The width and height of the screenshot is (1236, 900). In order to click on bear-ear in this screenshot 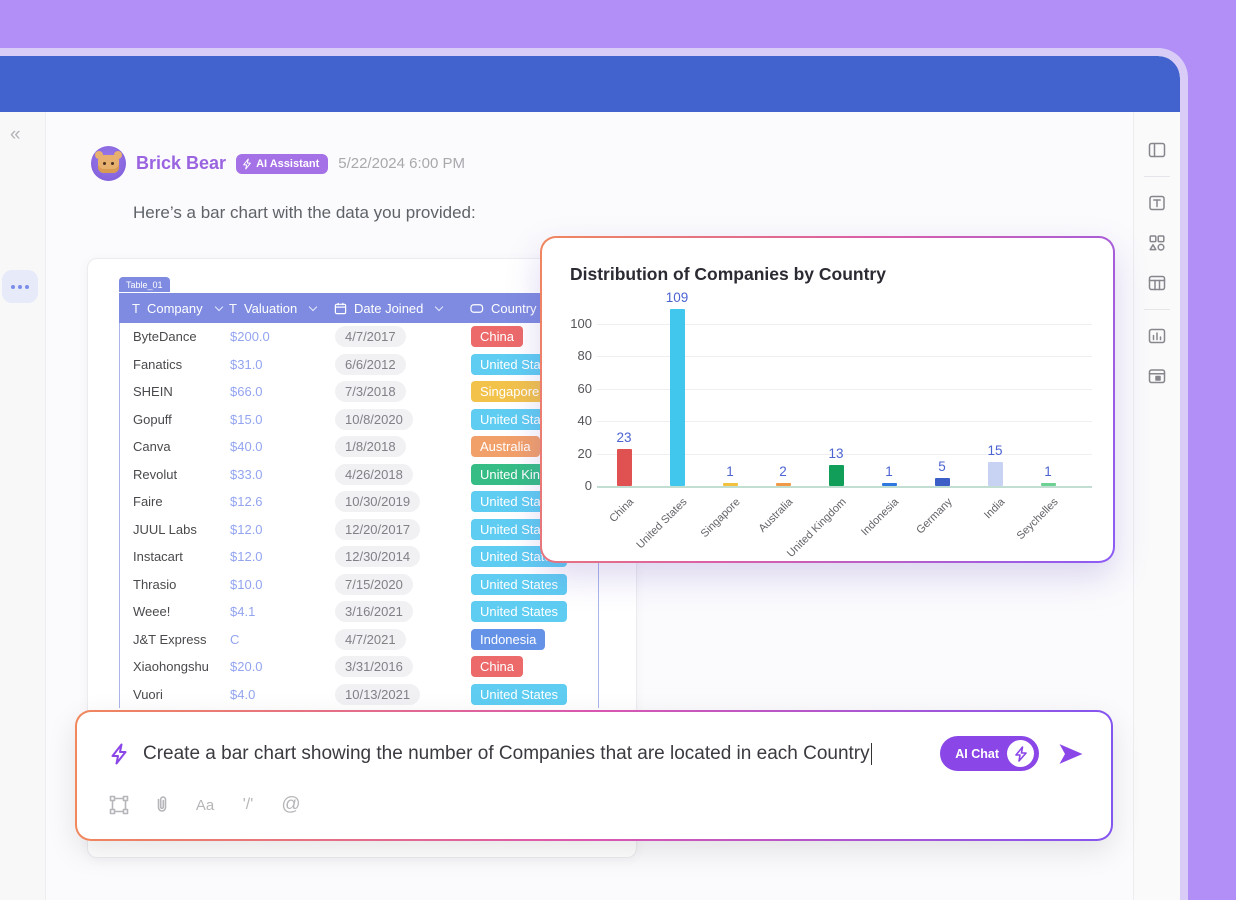, I will do `click(99, 155)`.